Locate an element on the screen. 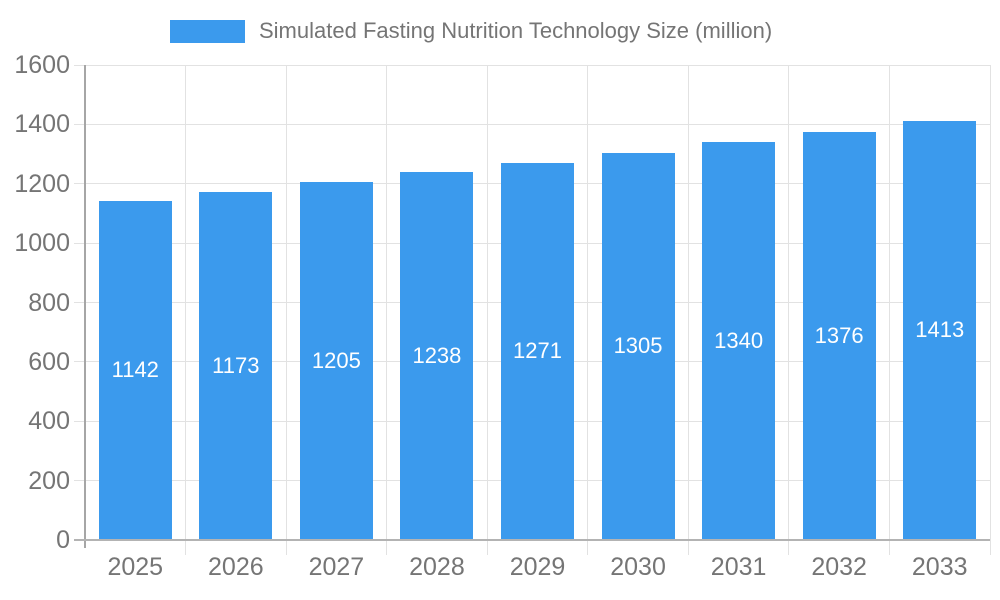  bar: 1271 is located at coordinates (537, 351).